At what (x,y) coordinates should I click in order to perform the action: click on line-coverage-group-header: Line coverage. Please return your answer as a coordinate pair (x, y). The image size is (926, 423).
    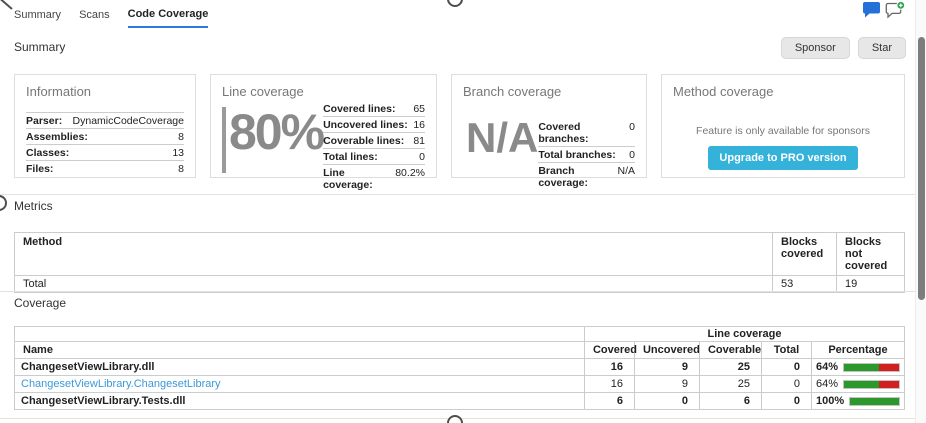
    Looking at the image, I should click on (744, 334).